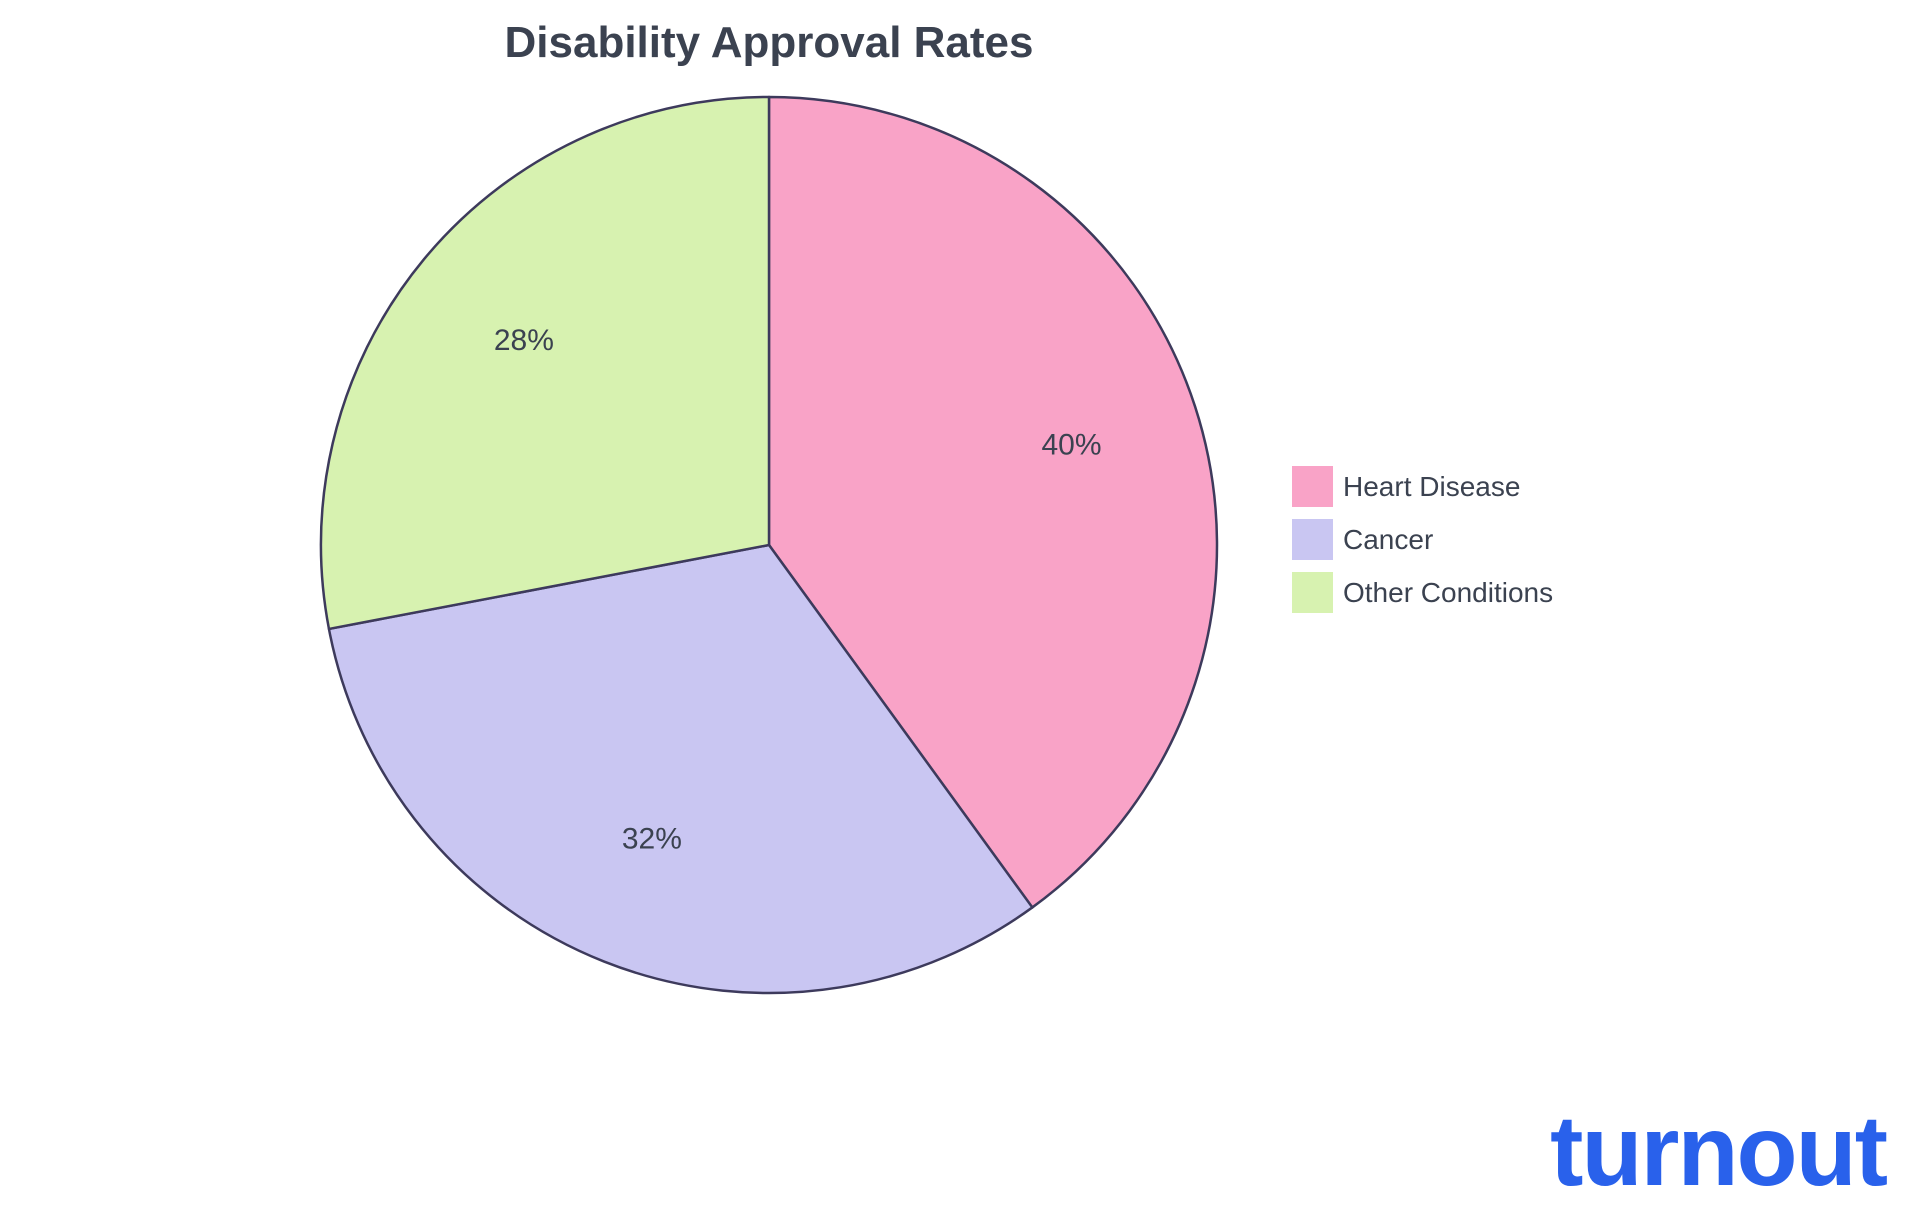 The image size is (1920, 1215). What do you see at coordinates (1432, 486) in the screenshot?
I see `legend-label: Heart Disease` at bounding box center [1432, 486].